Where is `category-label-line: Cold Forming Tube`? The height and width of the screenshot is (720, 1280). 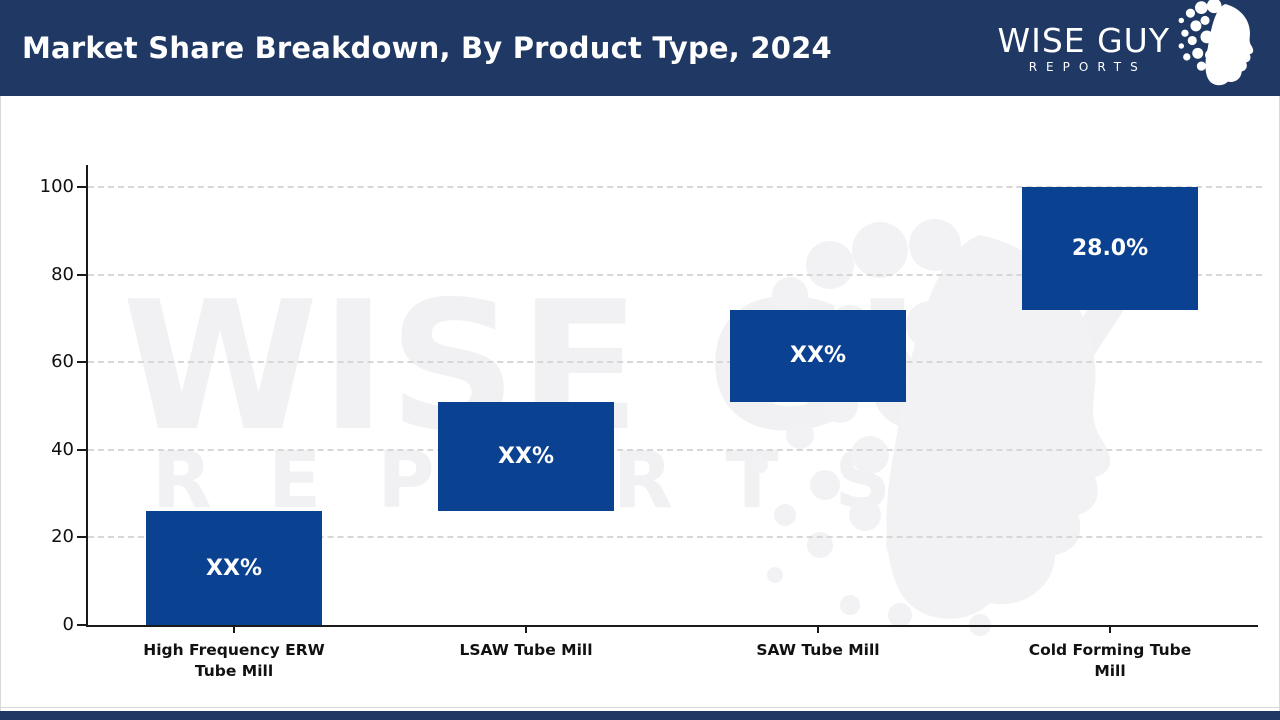
category-label-line: Cold Forming Tube is located at coordinates (1110, 650).